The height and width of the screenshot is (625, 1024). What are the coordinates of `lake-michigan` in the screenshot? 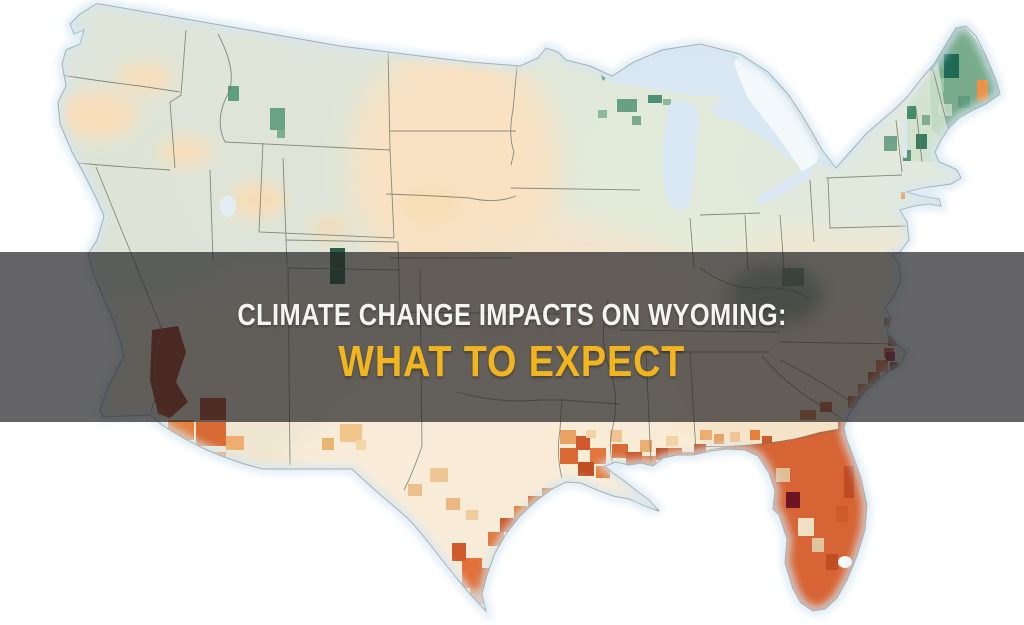 It's located at (681, 155).